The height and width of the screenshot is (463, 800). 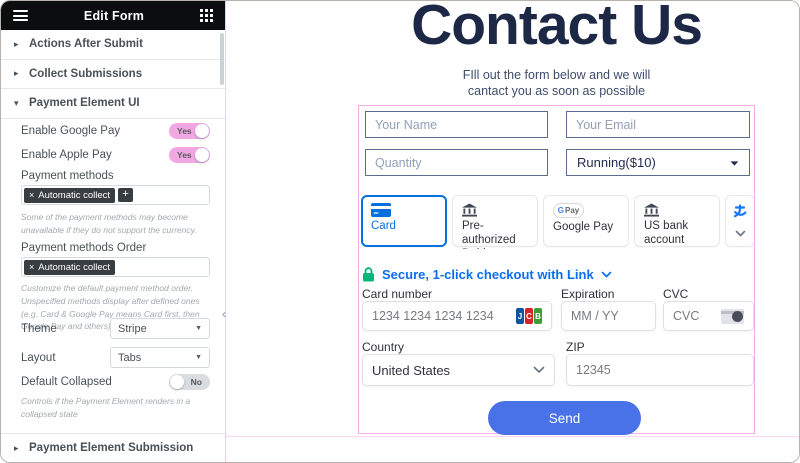 I want to click on tab-more-payment-methods, so click(x=739, y=221).